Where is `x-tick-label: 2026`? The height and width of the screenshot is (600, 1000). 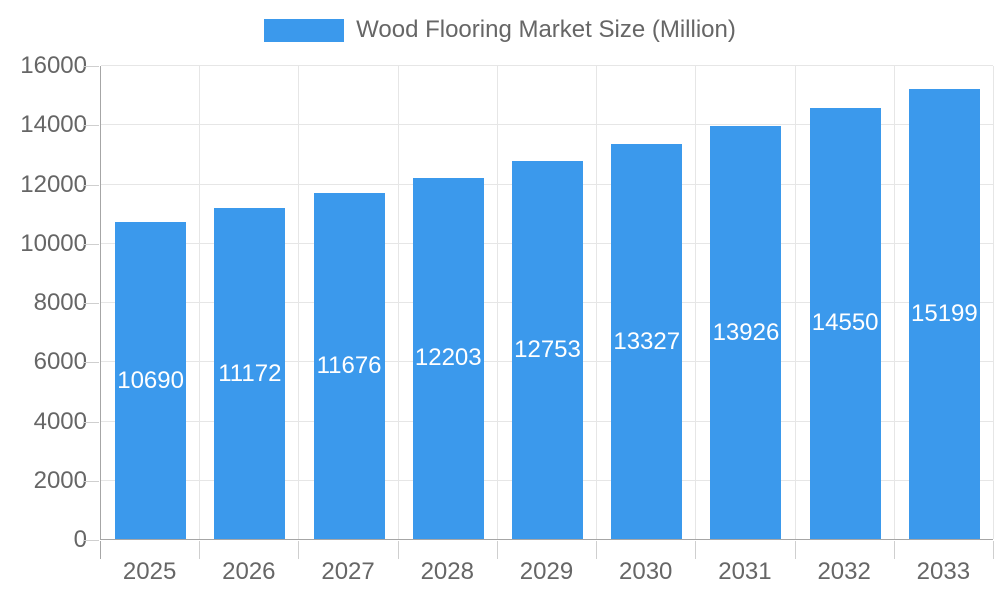 x-tick-label: 2026 is located at coordinates (249, 571).